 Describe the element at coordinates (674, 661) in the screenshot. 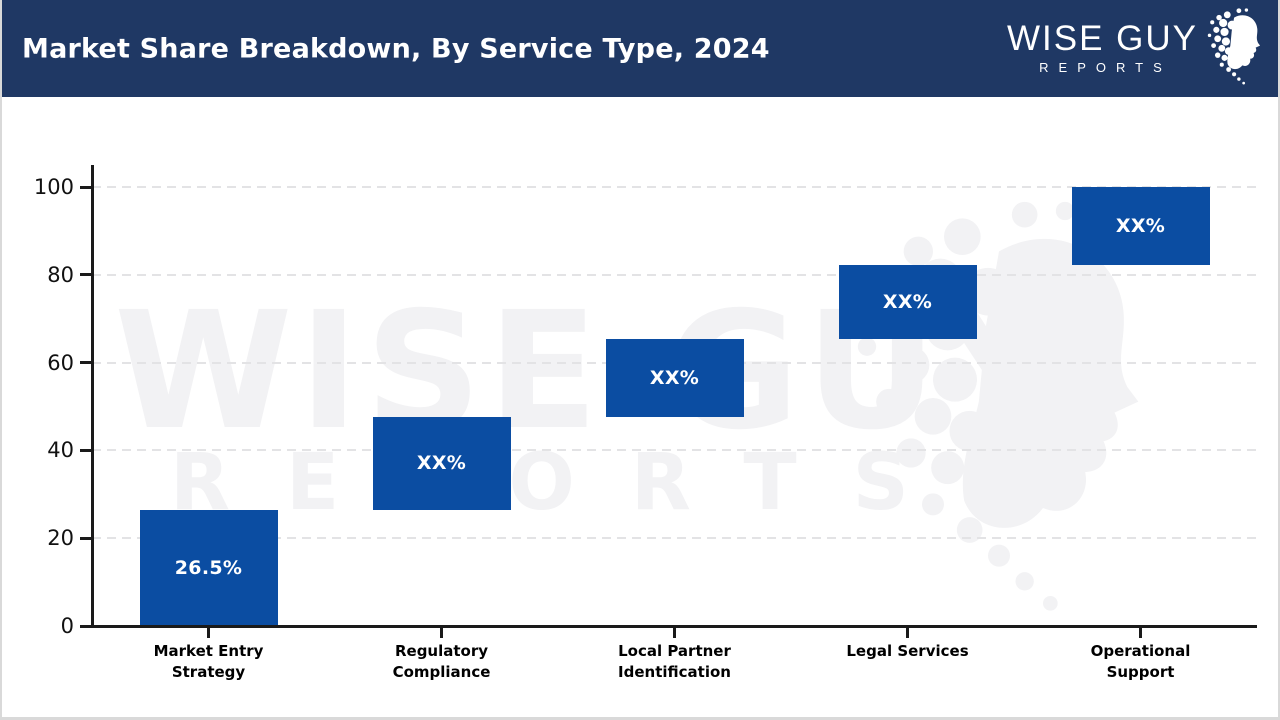

I see `x-category-label: Local Partner Identification` at that location.